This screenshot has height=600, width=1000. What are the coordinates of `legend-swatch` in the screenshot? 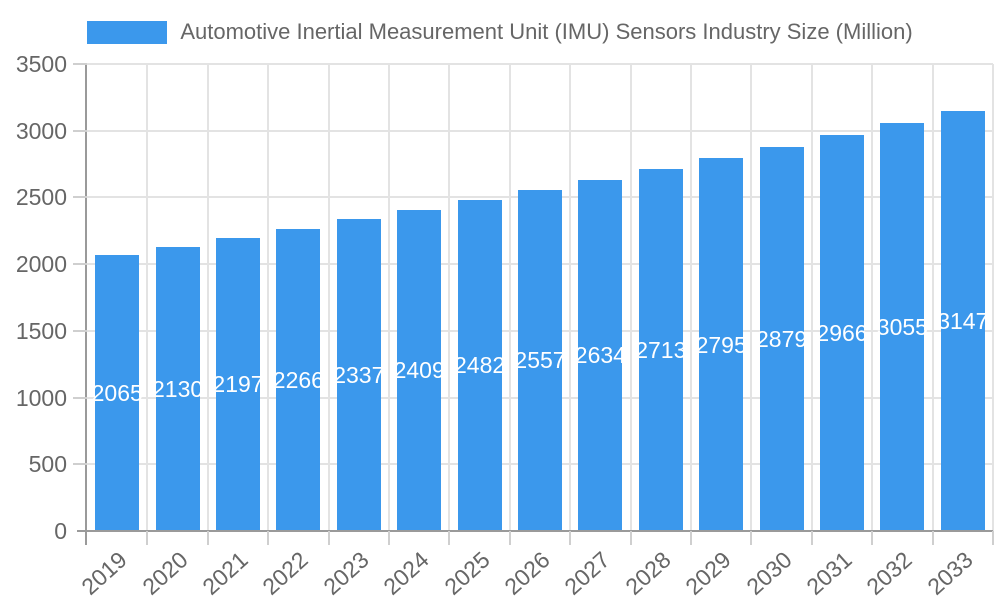 It's located at (127, 32).